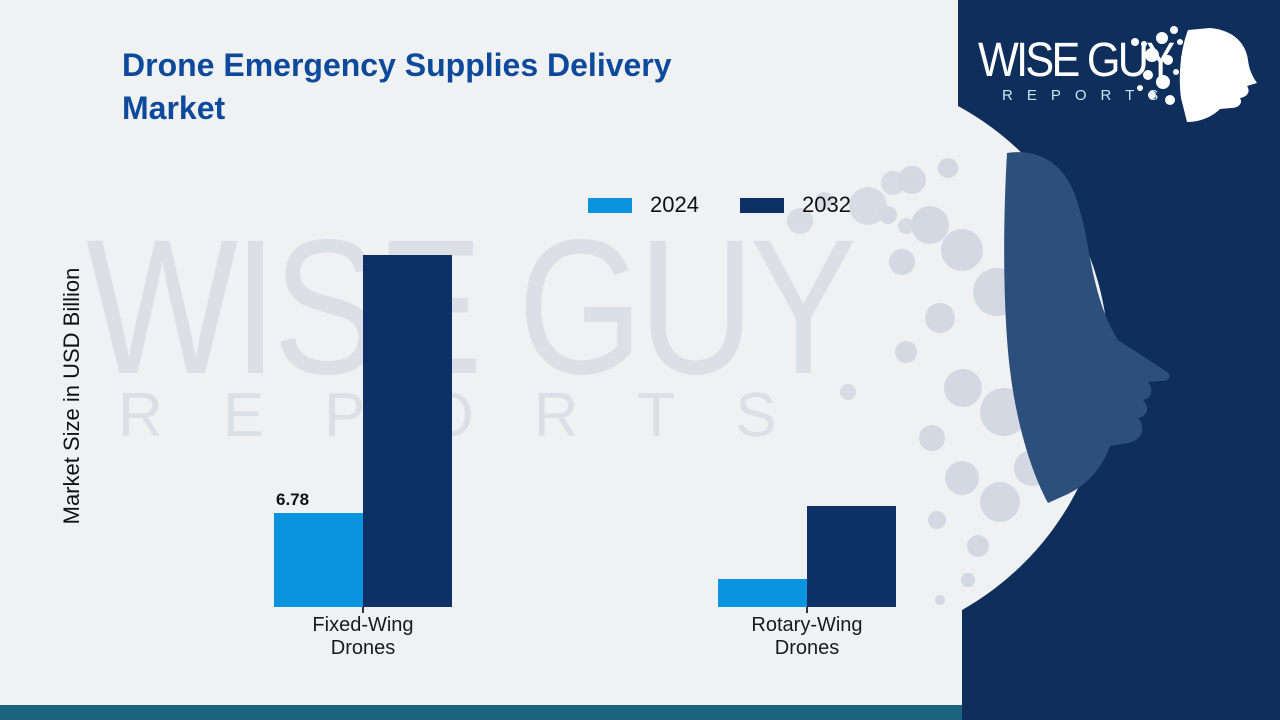 This screenshot has width=1280, height=720. I want to click on logo-face-icon, so click(1218, 75).